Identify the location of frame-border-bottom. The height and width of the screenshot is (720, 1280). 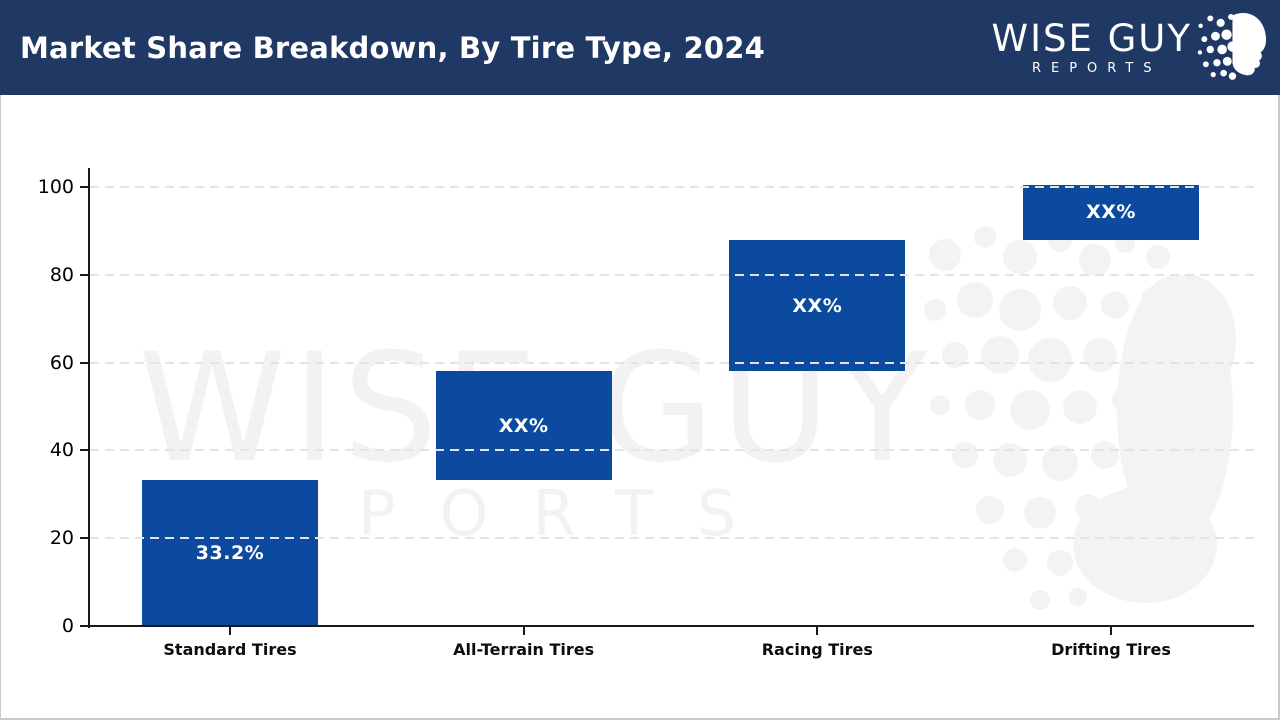
(640, 719).